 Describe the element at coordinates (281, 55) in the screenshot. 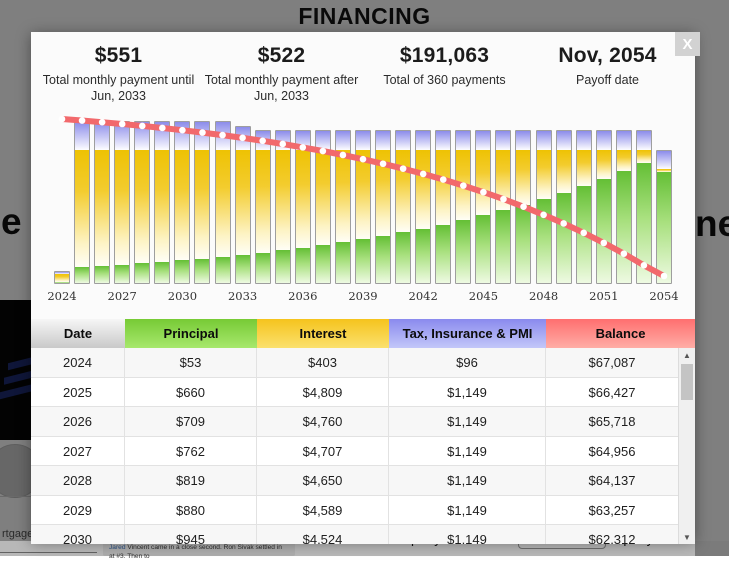

I see `stat-value: $522` at that location.